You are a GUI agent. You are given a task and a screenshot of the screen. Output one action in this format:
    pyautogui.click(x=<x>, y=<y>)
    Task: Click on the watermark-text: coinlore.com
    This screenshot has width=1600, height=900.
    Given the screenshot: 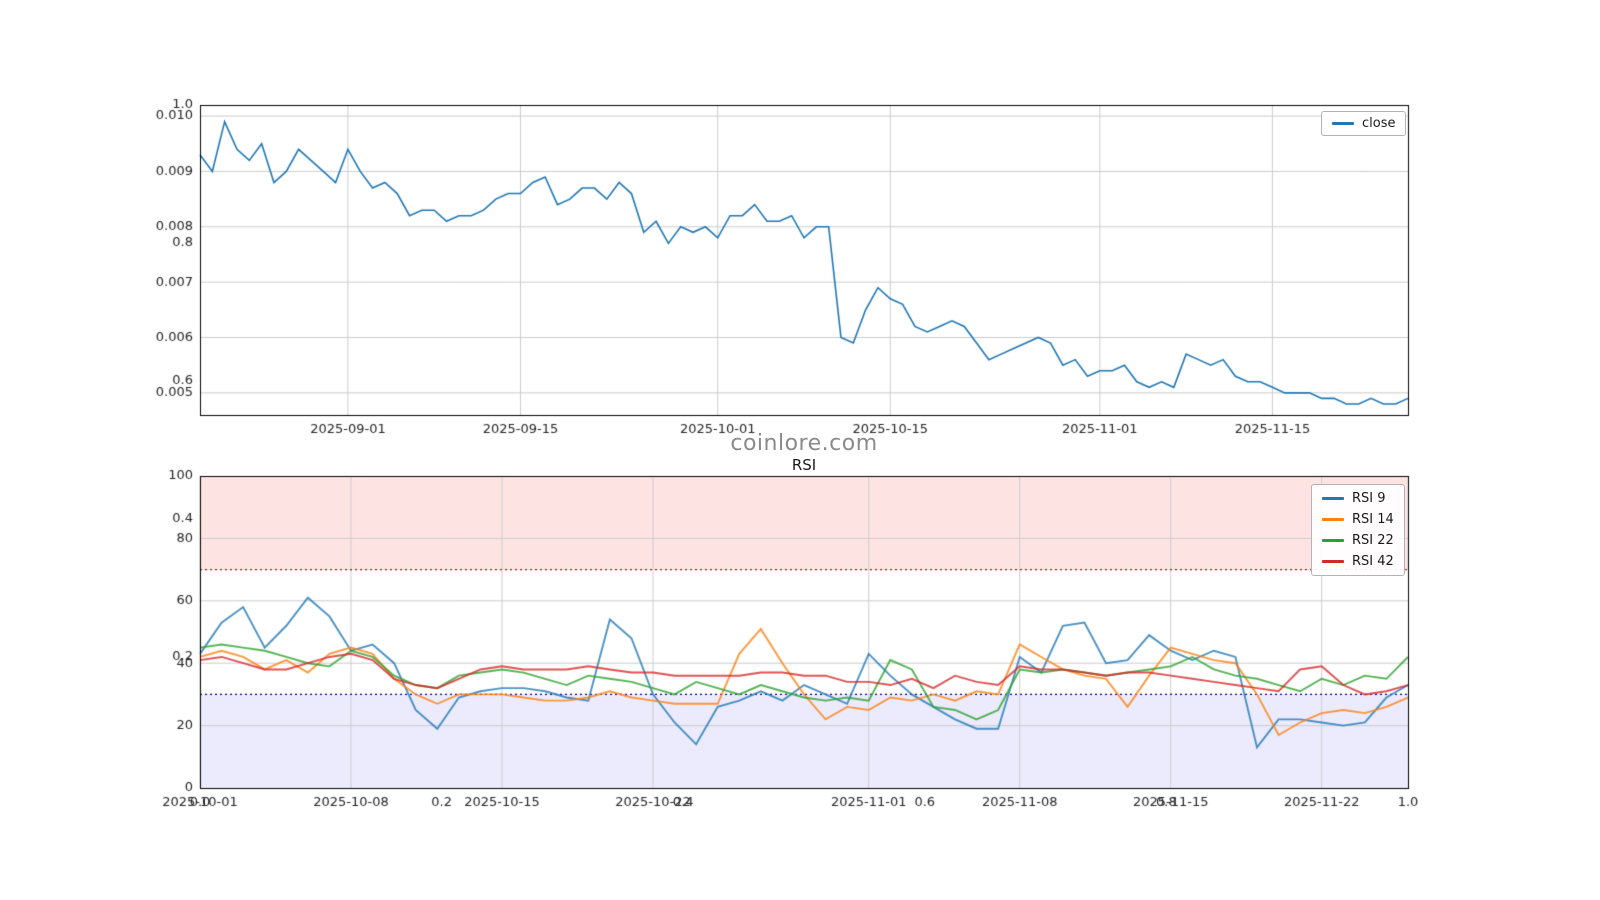 What is the action you would take?
    pyautogui.click(x=804, y=443)
    